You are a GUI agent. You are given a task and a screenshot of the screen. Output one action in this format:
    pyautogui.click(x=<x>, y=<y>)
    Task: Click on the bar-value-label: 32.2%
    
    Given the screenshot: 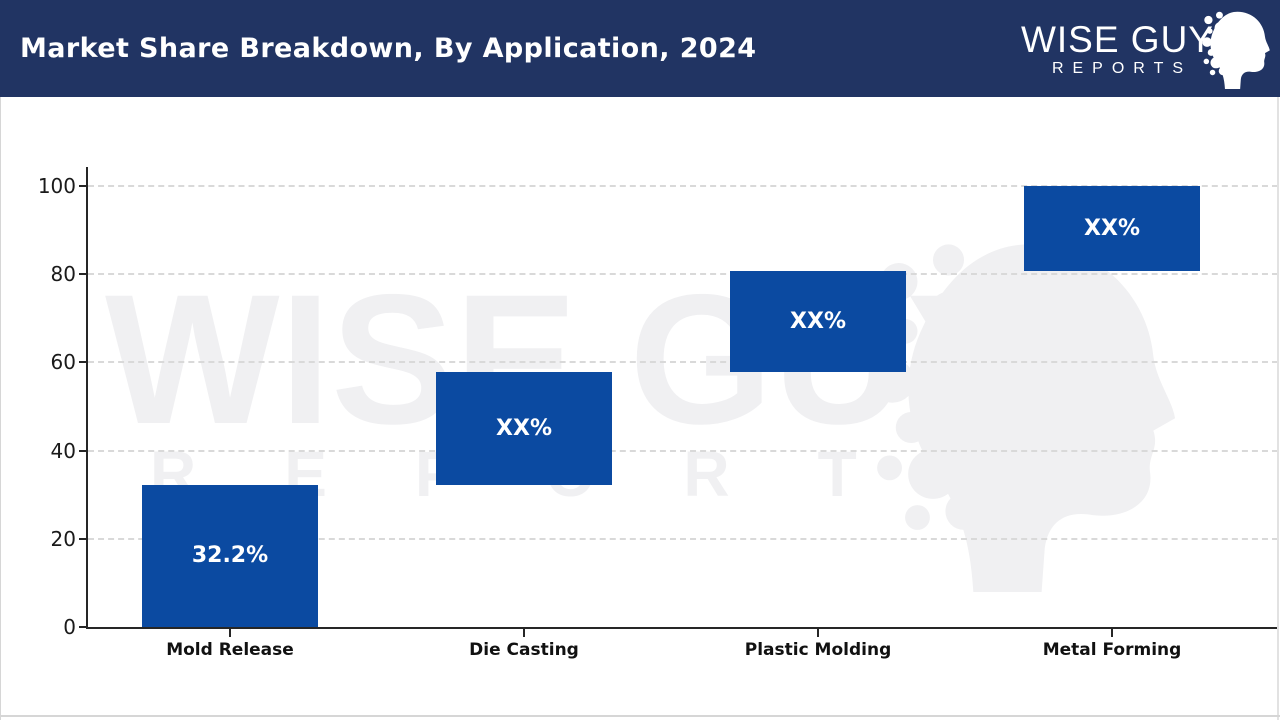 What is the action you would take?
    pyautogui.click(x=230, y=556)
    